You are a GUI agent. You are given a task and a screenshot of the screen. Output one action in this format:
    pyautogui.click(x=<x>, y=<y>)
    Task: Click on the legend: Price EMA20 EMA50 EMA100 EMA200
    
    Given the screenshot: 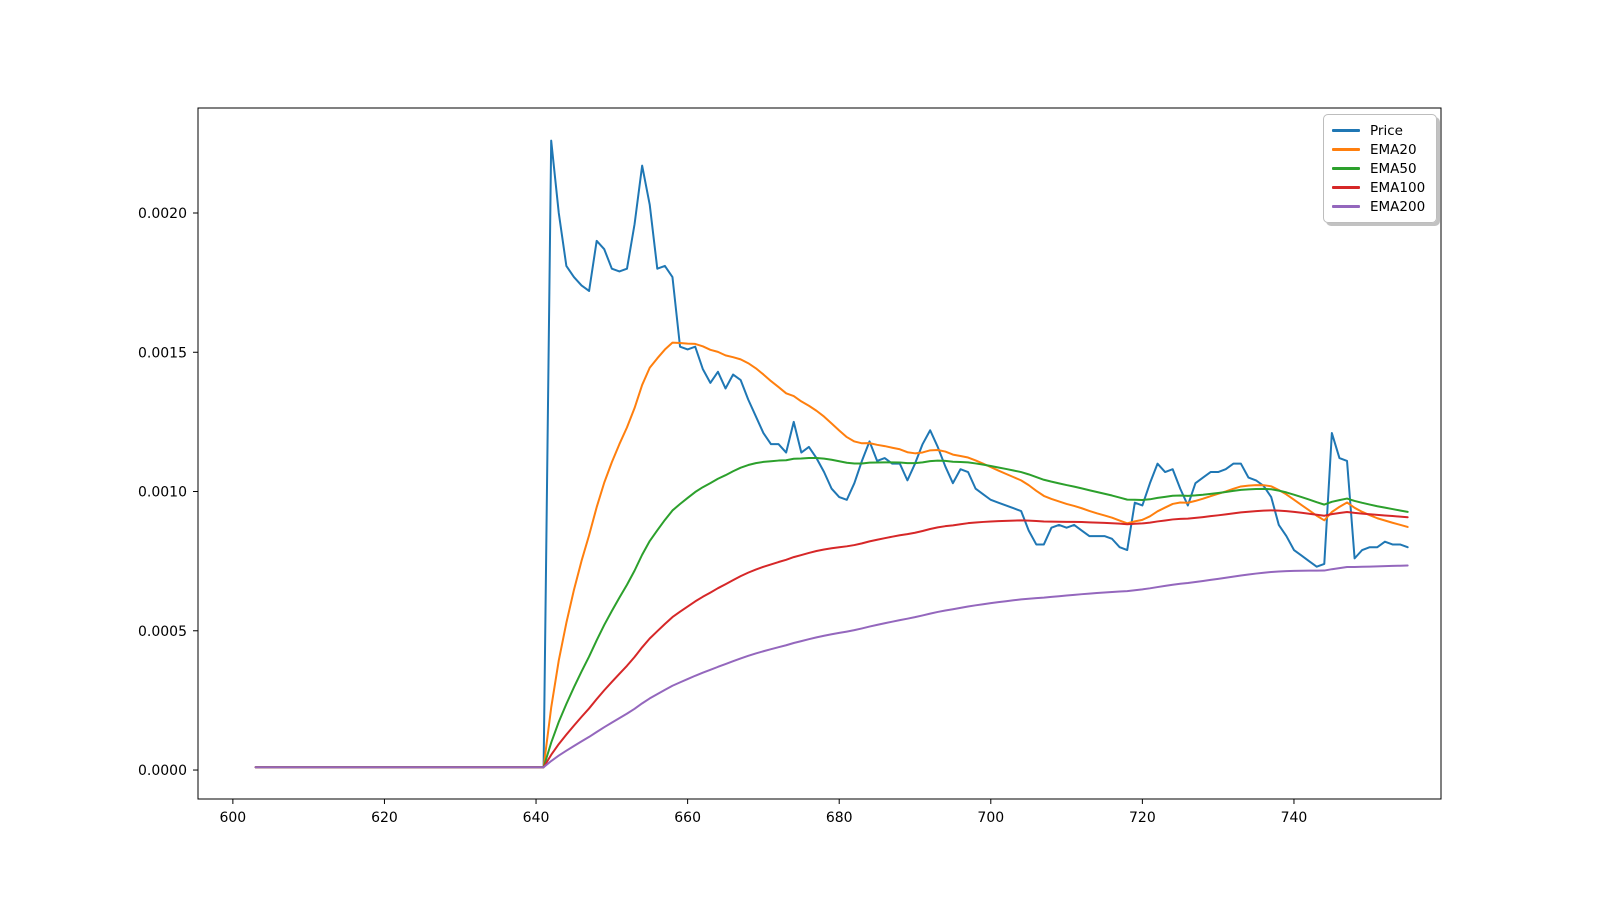 What is the action you would take?
    pyautogui.click(x=1380, y=168)
    